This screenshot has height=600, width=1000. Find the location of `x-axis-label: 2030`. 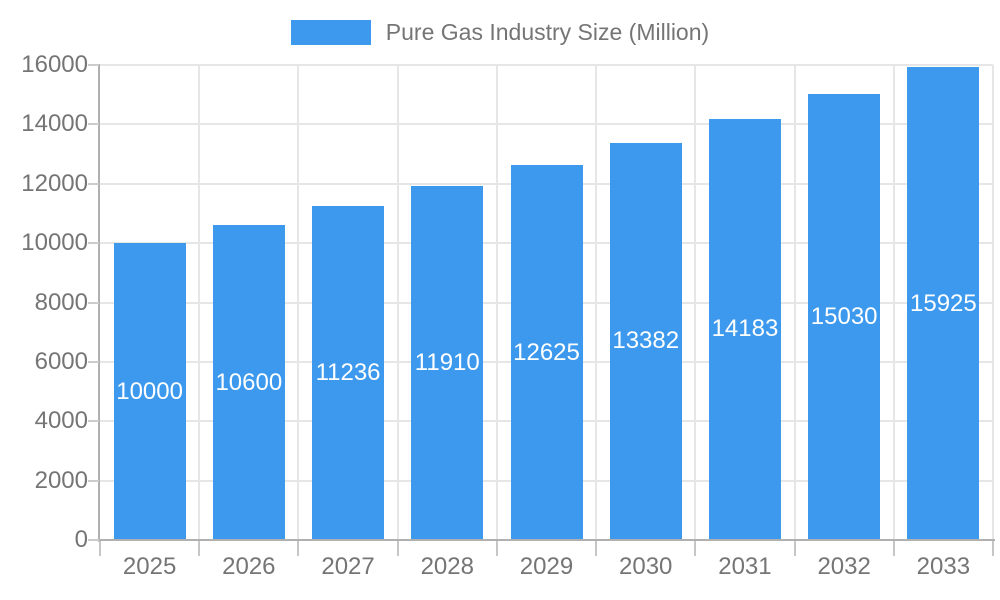

x-axis-label: 2030 is located at coordinates (646, 566).